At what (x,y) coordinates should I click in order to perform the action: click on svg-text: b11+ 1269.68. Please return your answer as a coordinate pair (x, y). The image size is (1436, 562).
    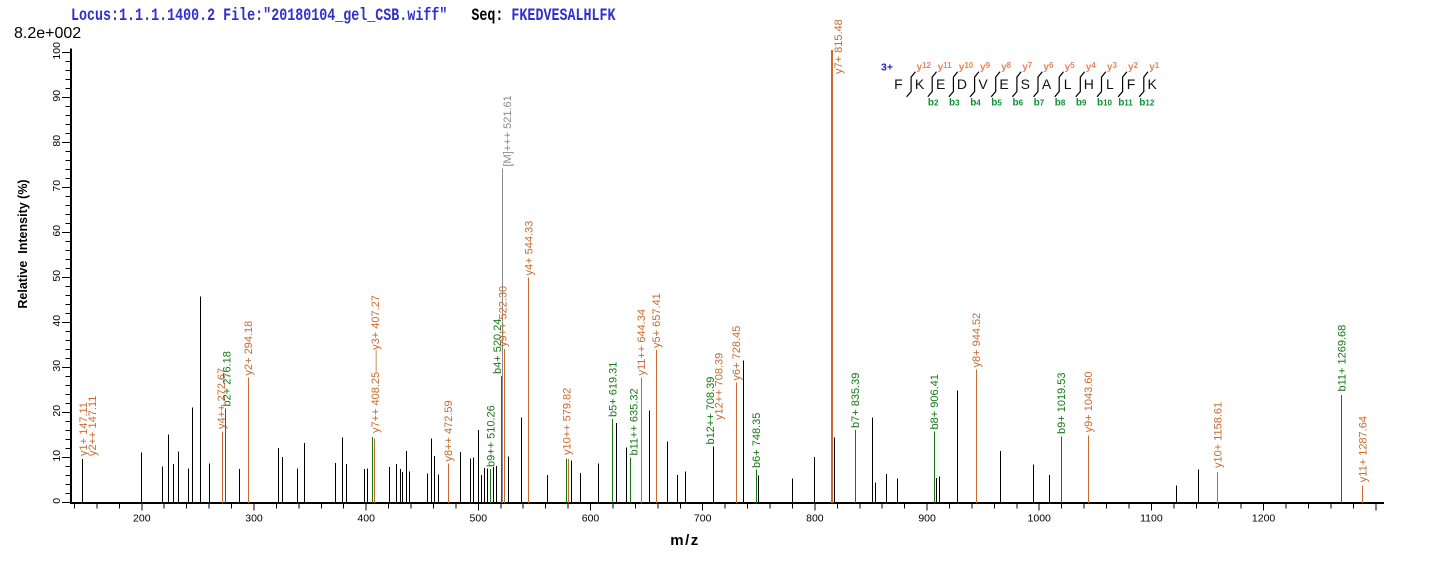
    Looking at the image, I should click on (1343, 358).